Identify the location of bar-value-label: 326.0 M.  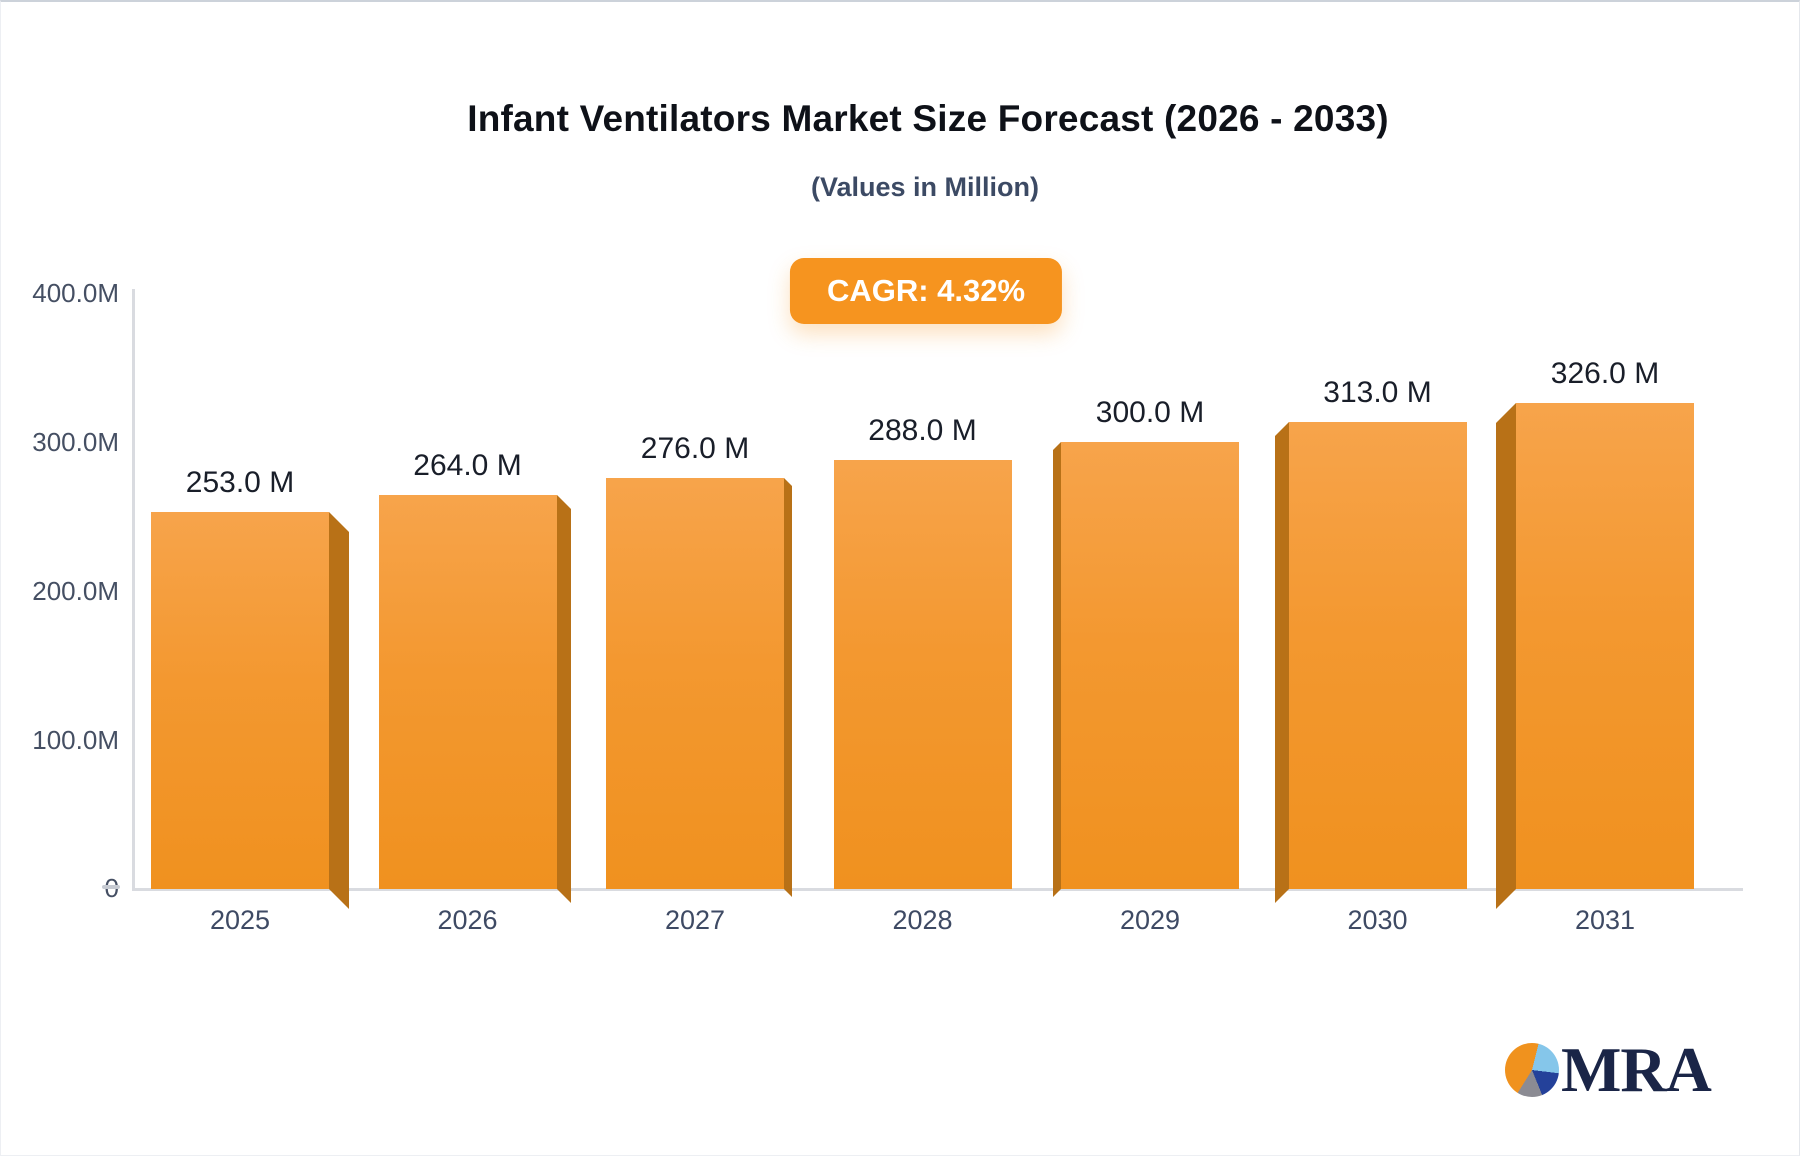
(1605, 373).